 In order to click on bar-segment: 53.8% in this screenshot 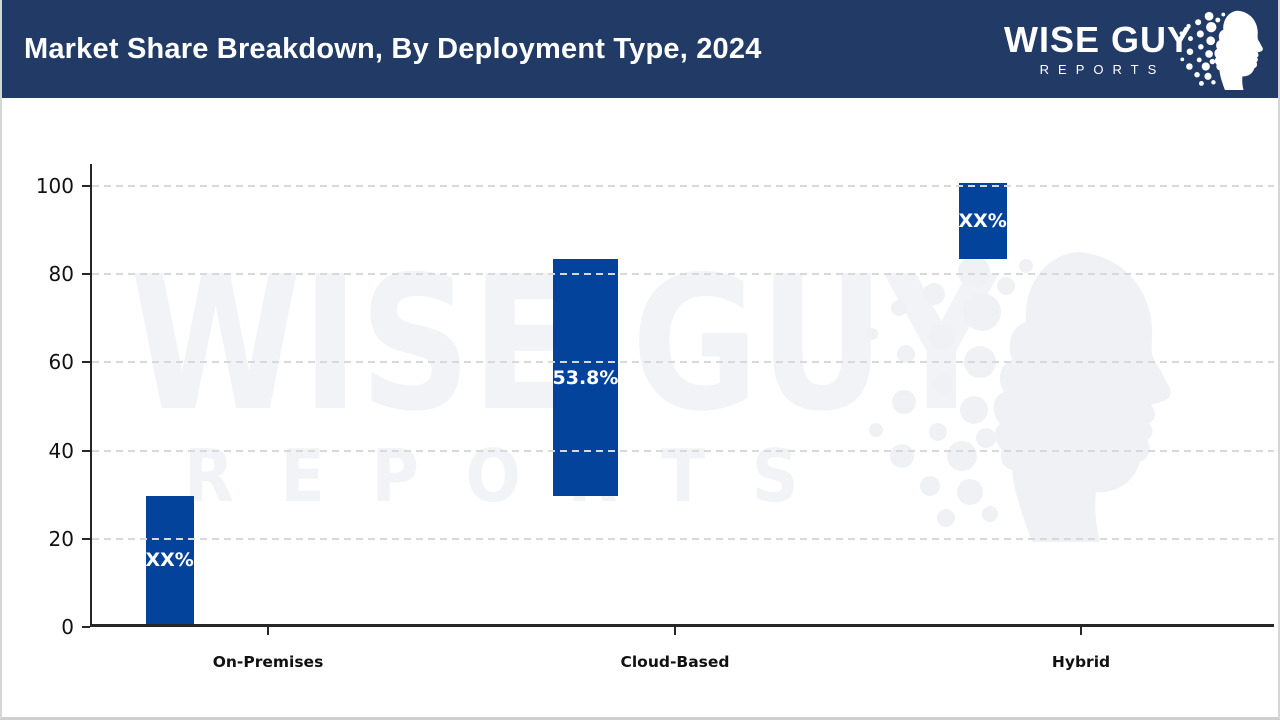, I will do `click(585, 377)`.